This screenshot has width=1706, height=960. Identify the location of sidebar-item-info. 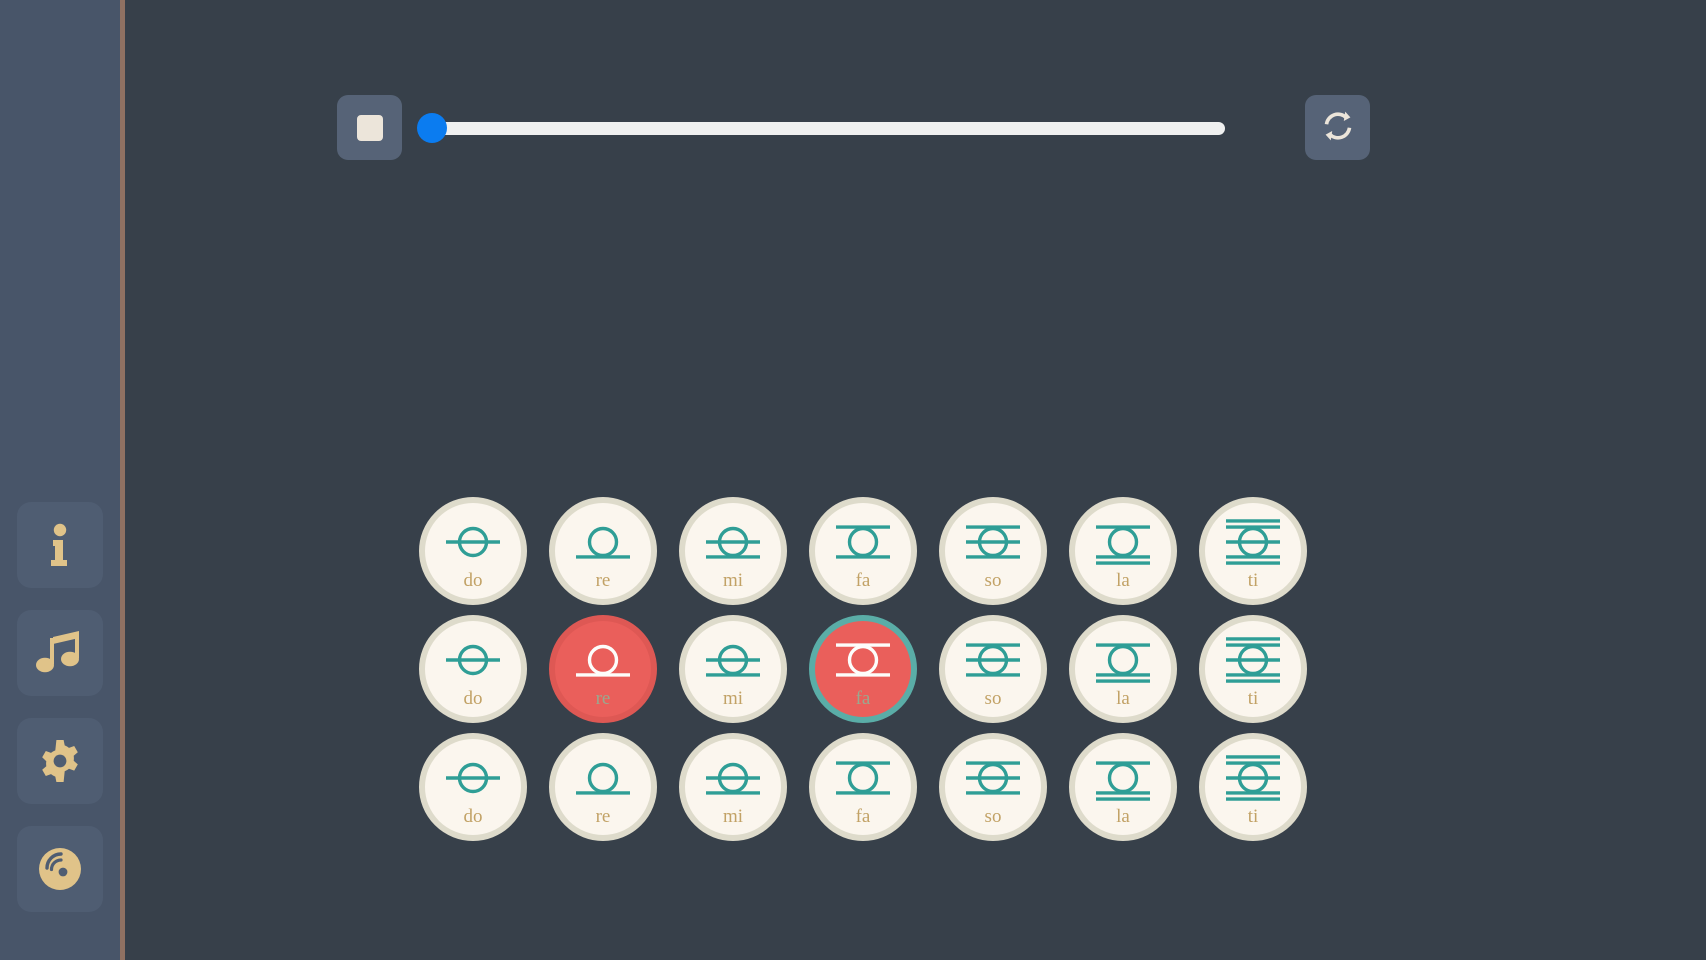
(60, 545).